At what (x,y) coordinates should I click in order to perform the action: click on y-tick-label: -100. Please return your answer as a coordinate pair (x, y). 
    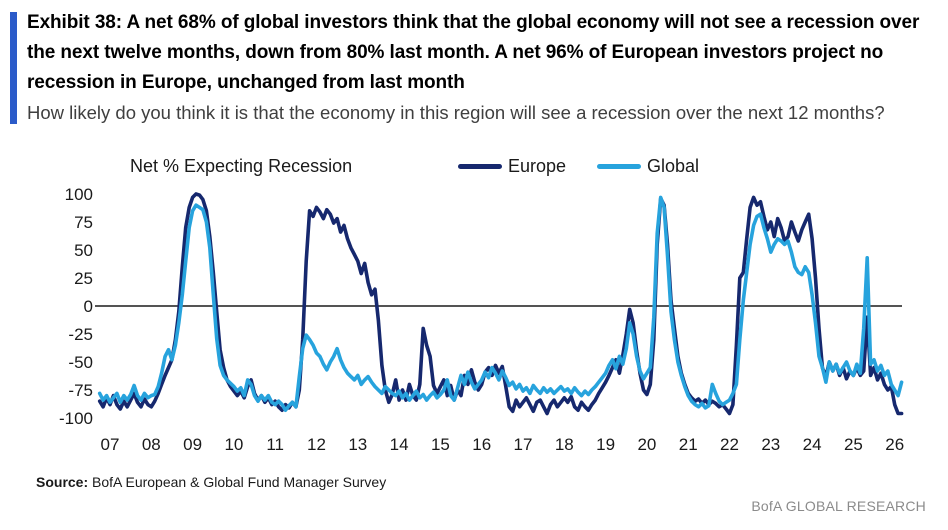
    Looking at the image, I should click on (76, 418).